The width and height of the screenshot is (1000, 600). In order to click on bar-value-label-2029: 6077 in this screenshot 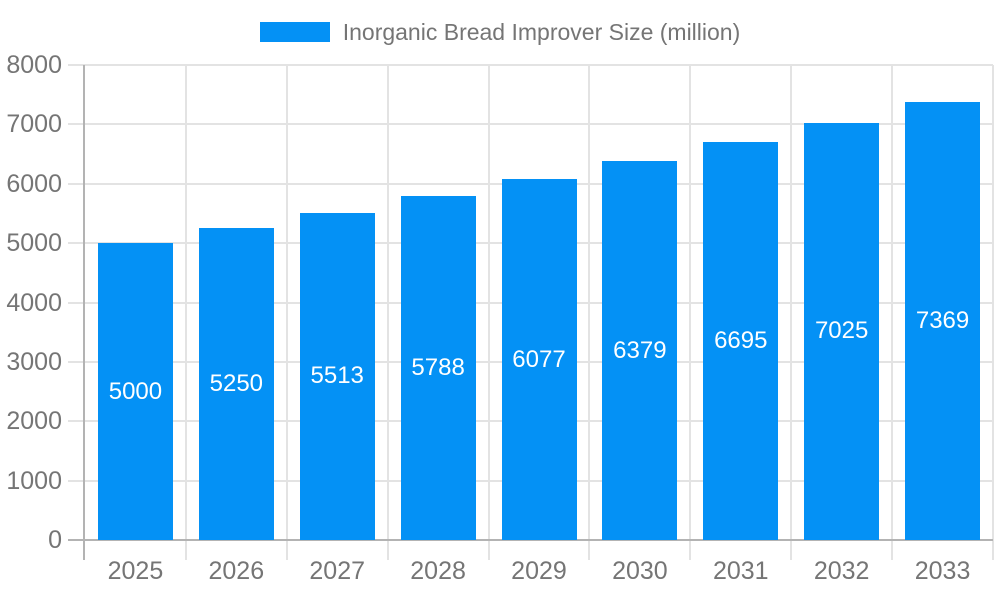, I will do `click(539, 359)`.